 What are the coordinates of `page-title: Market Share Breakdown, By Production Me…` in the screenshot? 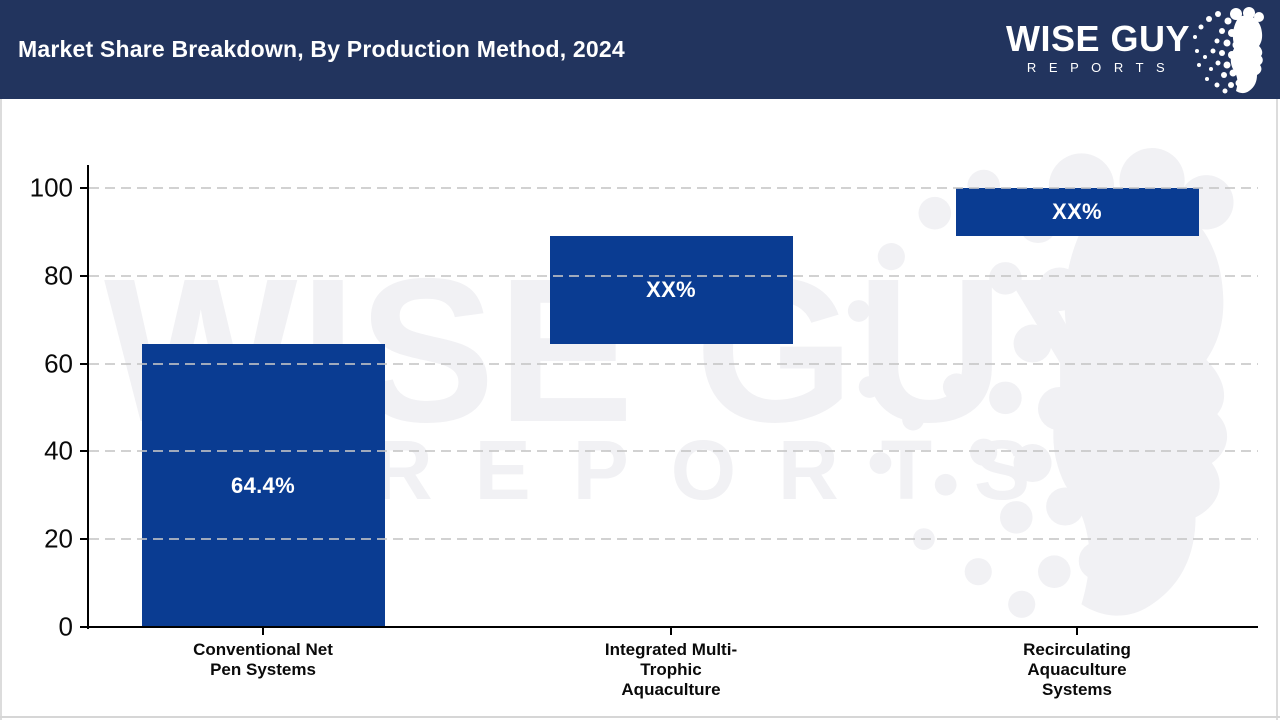 It's located at (321, 49).